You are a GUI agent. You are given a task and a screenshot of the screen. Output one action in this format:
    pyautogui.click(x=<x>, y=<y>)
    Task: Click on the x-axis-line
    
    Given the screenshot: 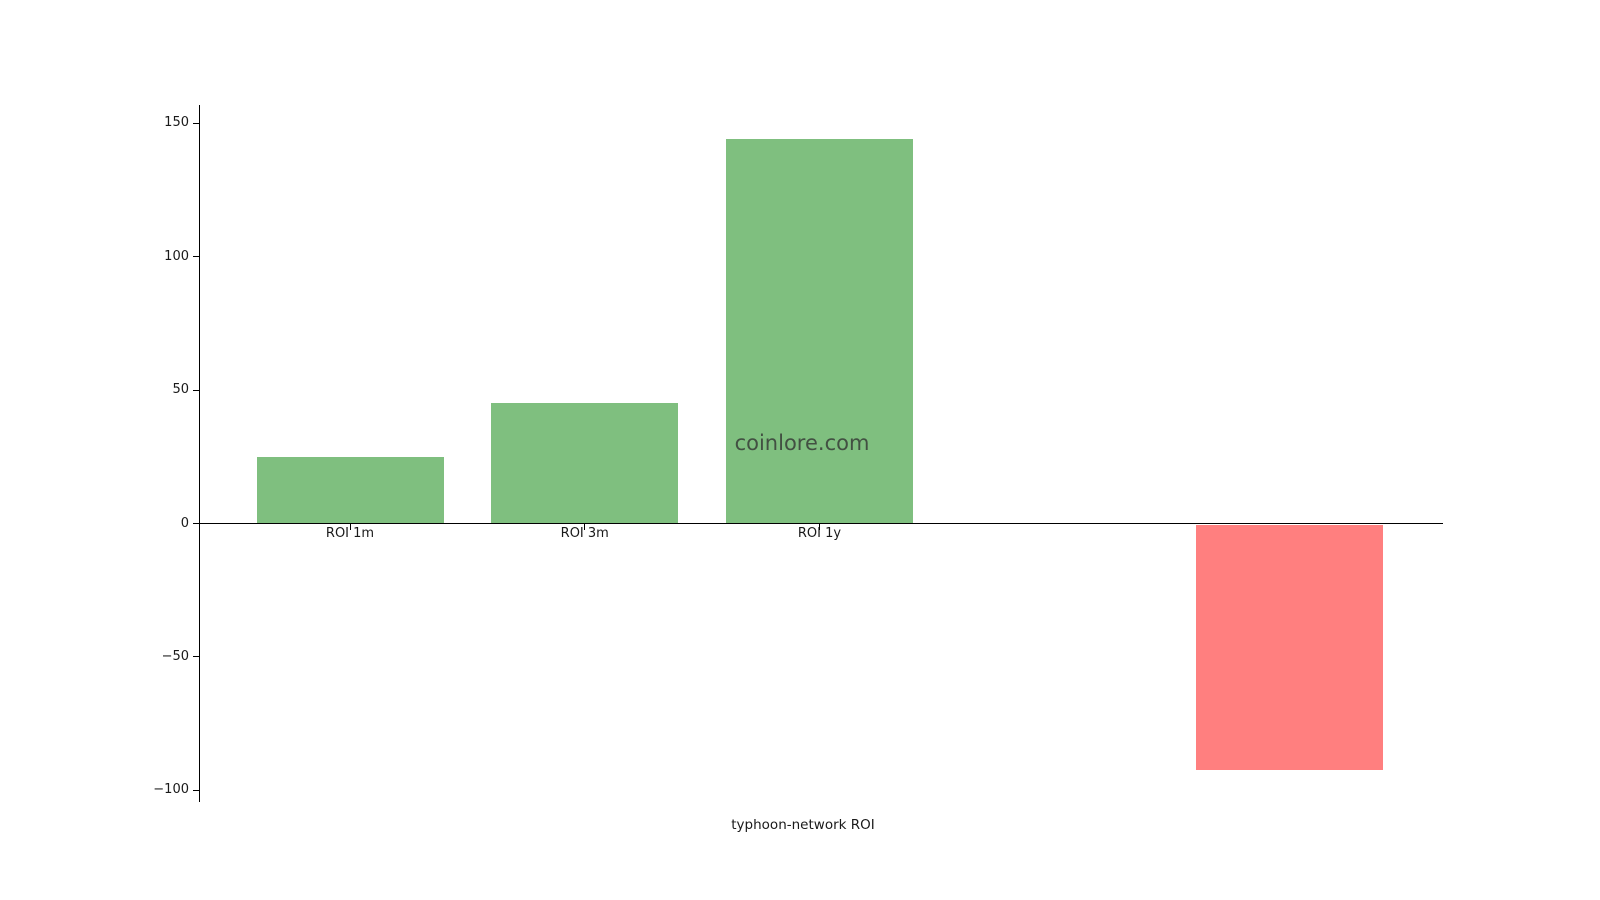 What is the action you would take?
    pyautogui.click(x=821, y=524)
    